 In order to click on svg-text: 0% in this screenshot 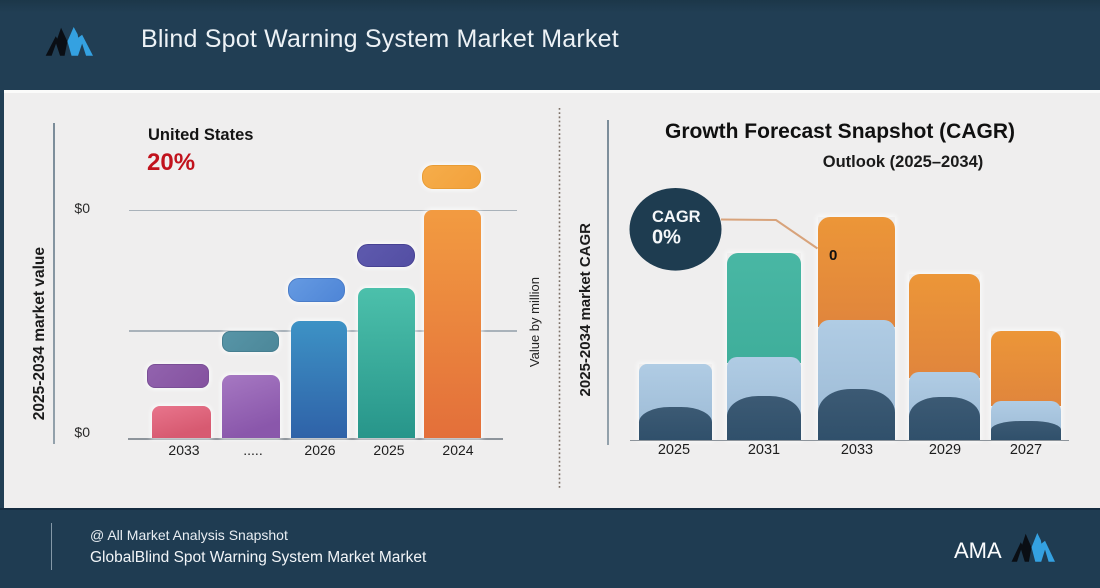, I will do `click(666, 238)`.